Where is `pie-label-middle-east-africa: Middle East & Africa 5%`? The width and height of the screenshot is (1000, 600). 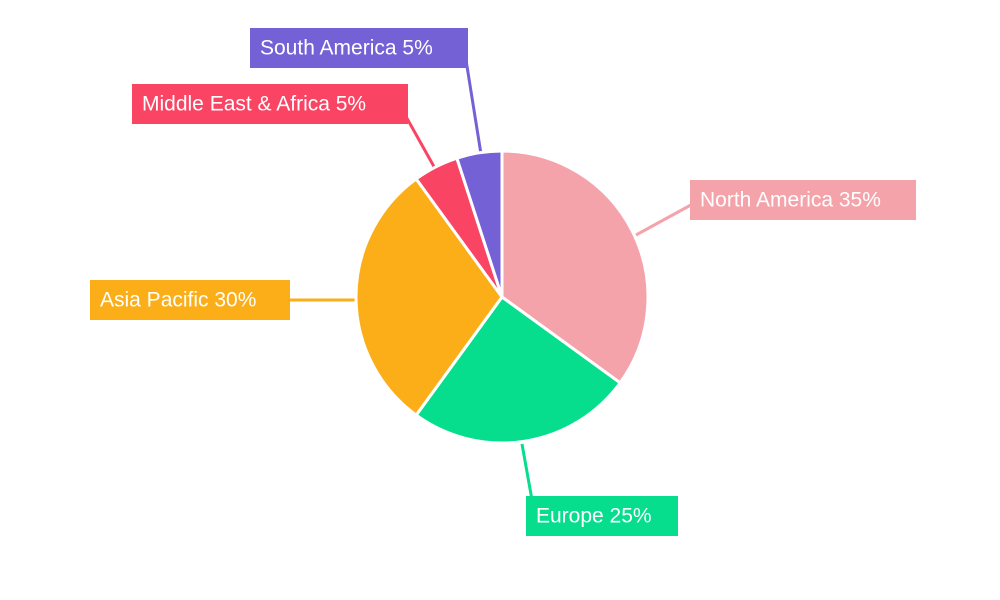 pie-label-middle-east-africa: Middle East & Africa 5% is located at coordinates (270, 104).